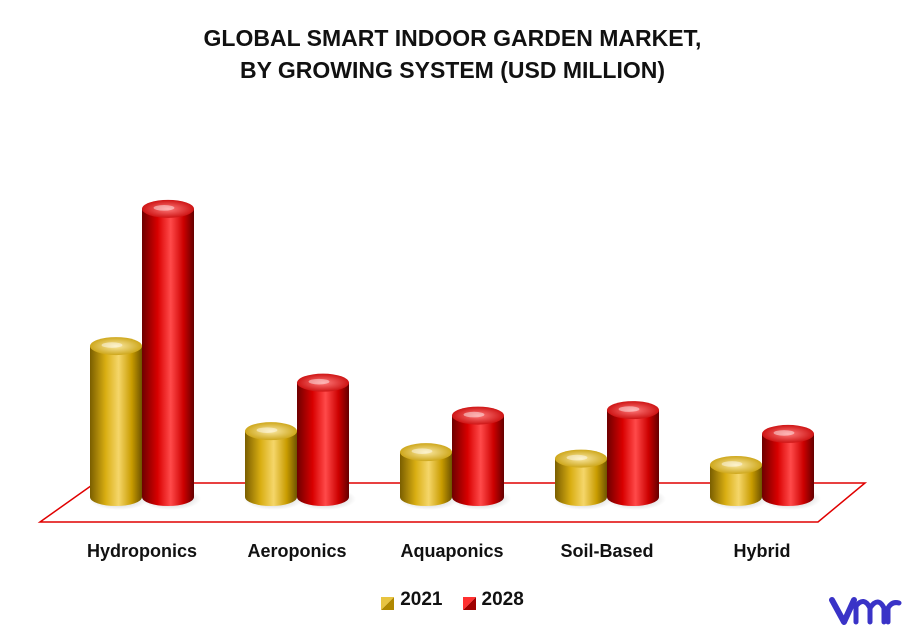  Describe the element at coordinates (739, 482) in the screenshot. I see `bar-hybrid-2021` at that location.